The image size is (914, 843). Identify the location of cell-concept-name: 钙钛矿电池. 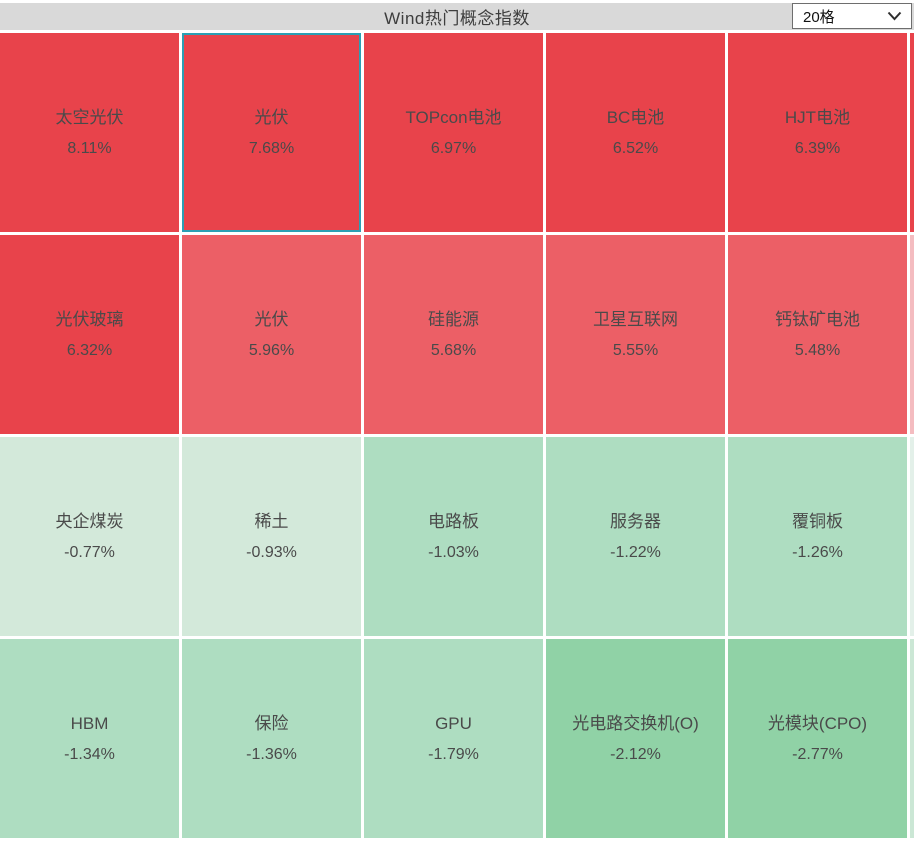
(817, 319).